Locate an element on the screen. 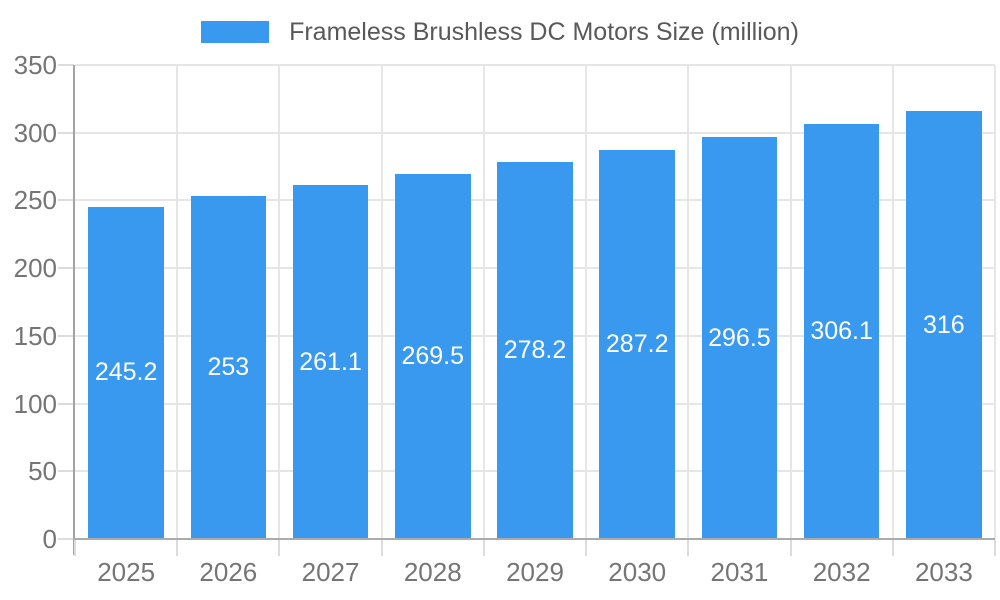 The height and width of the screenshot is (600, 1000). bar-cell: 296.5 is located at coordinates (739, 302).